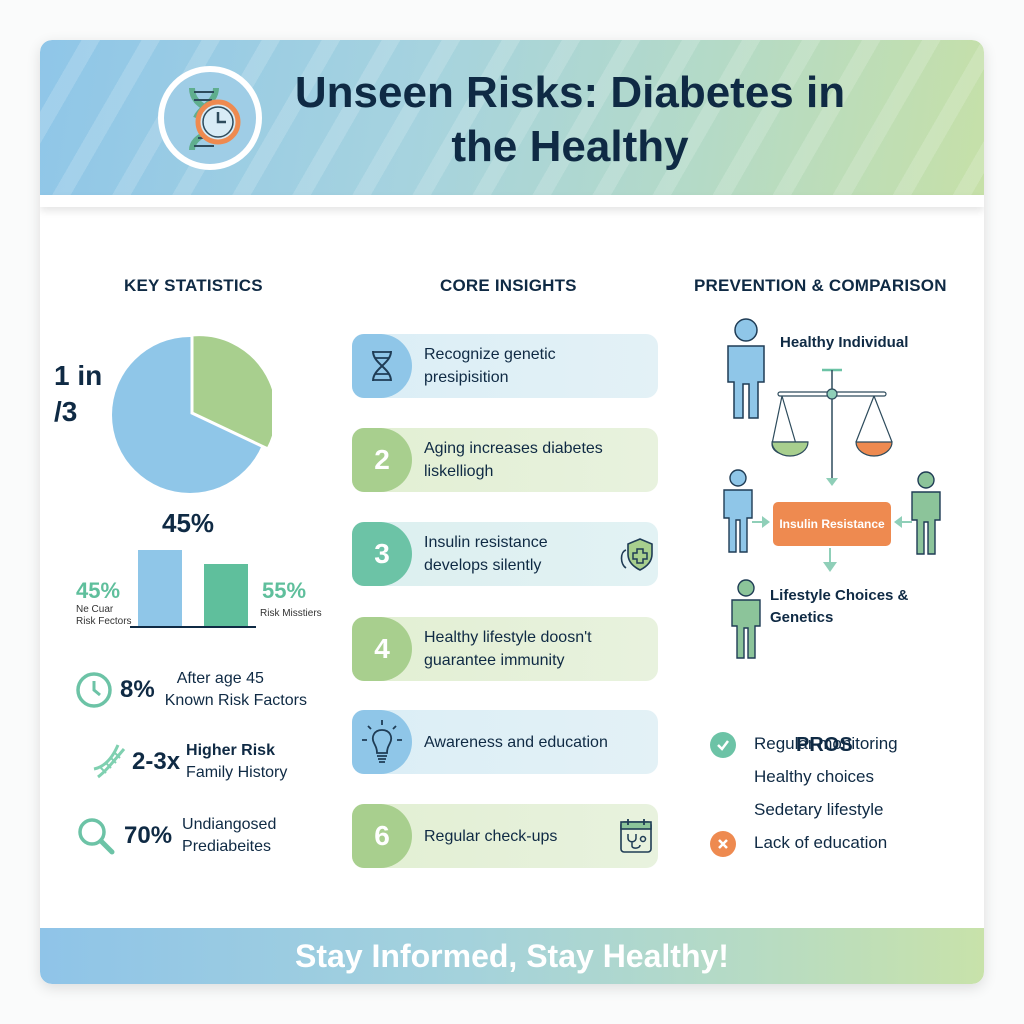 The width and height of the screenshot is (1024, 1024). Describe the element at coordinates (723, 844) in the screenshot. I see `x-icon` at that location.